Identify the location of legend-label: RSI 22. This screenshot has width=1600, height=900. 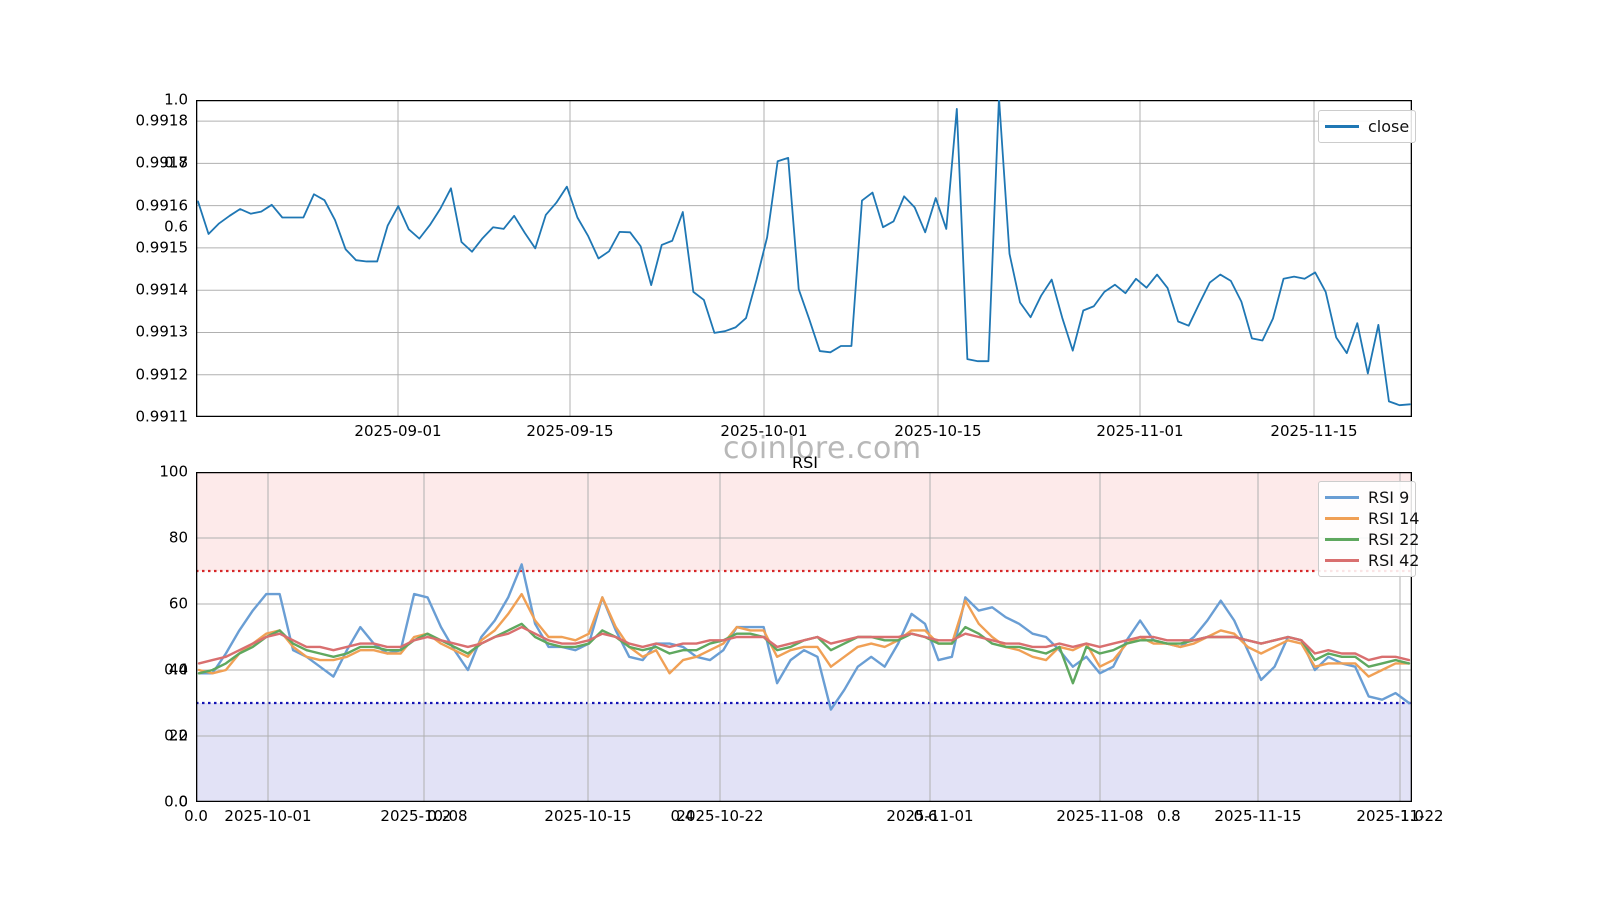
(1394, 539).